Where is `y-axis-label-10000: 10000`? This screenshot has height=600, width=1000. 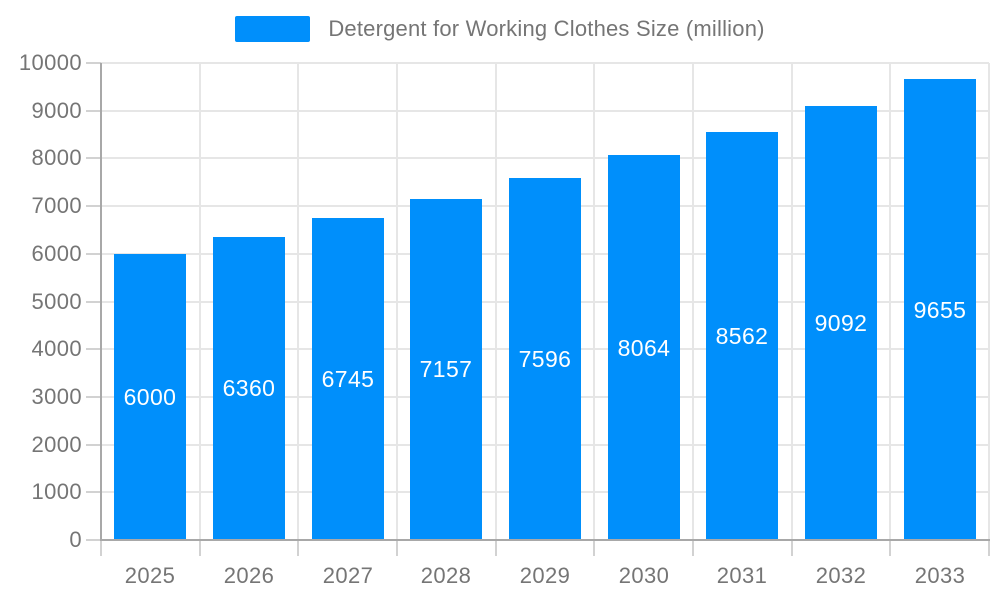
y-axis-label-10000: 10000 is located at coordinates (50, 62).